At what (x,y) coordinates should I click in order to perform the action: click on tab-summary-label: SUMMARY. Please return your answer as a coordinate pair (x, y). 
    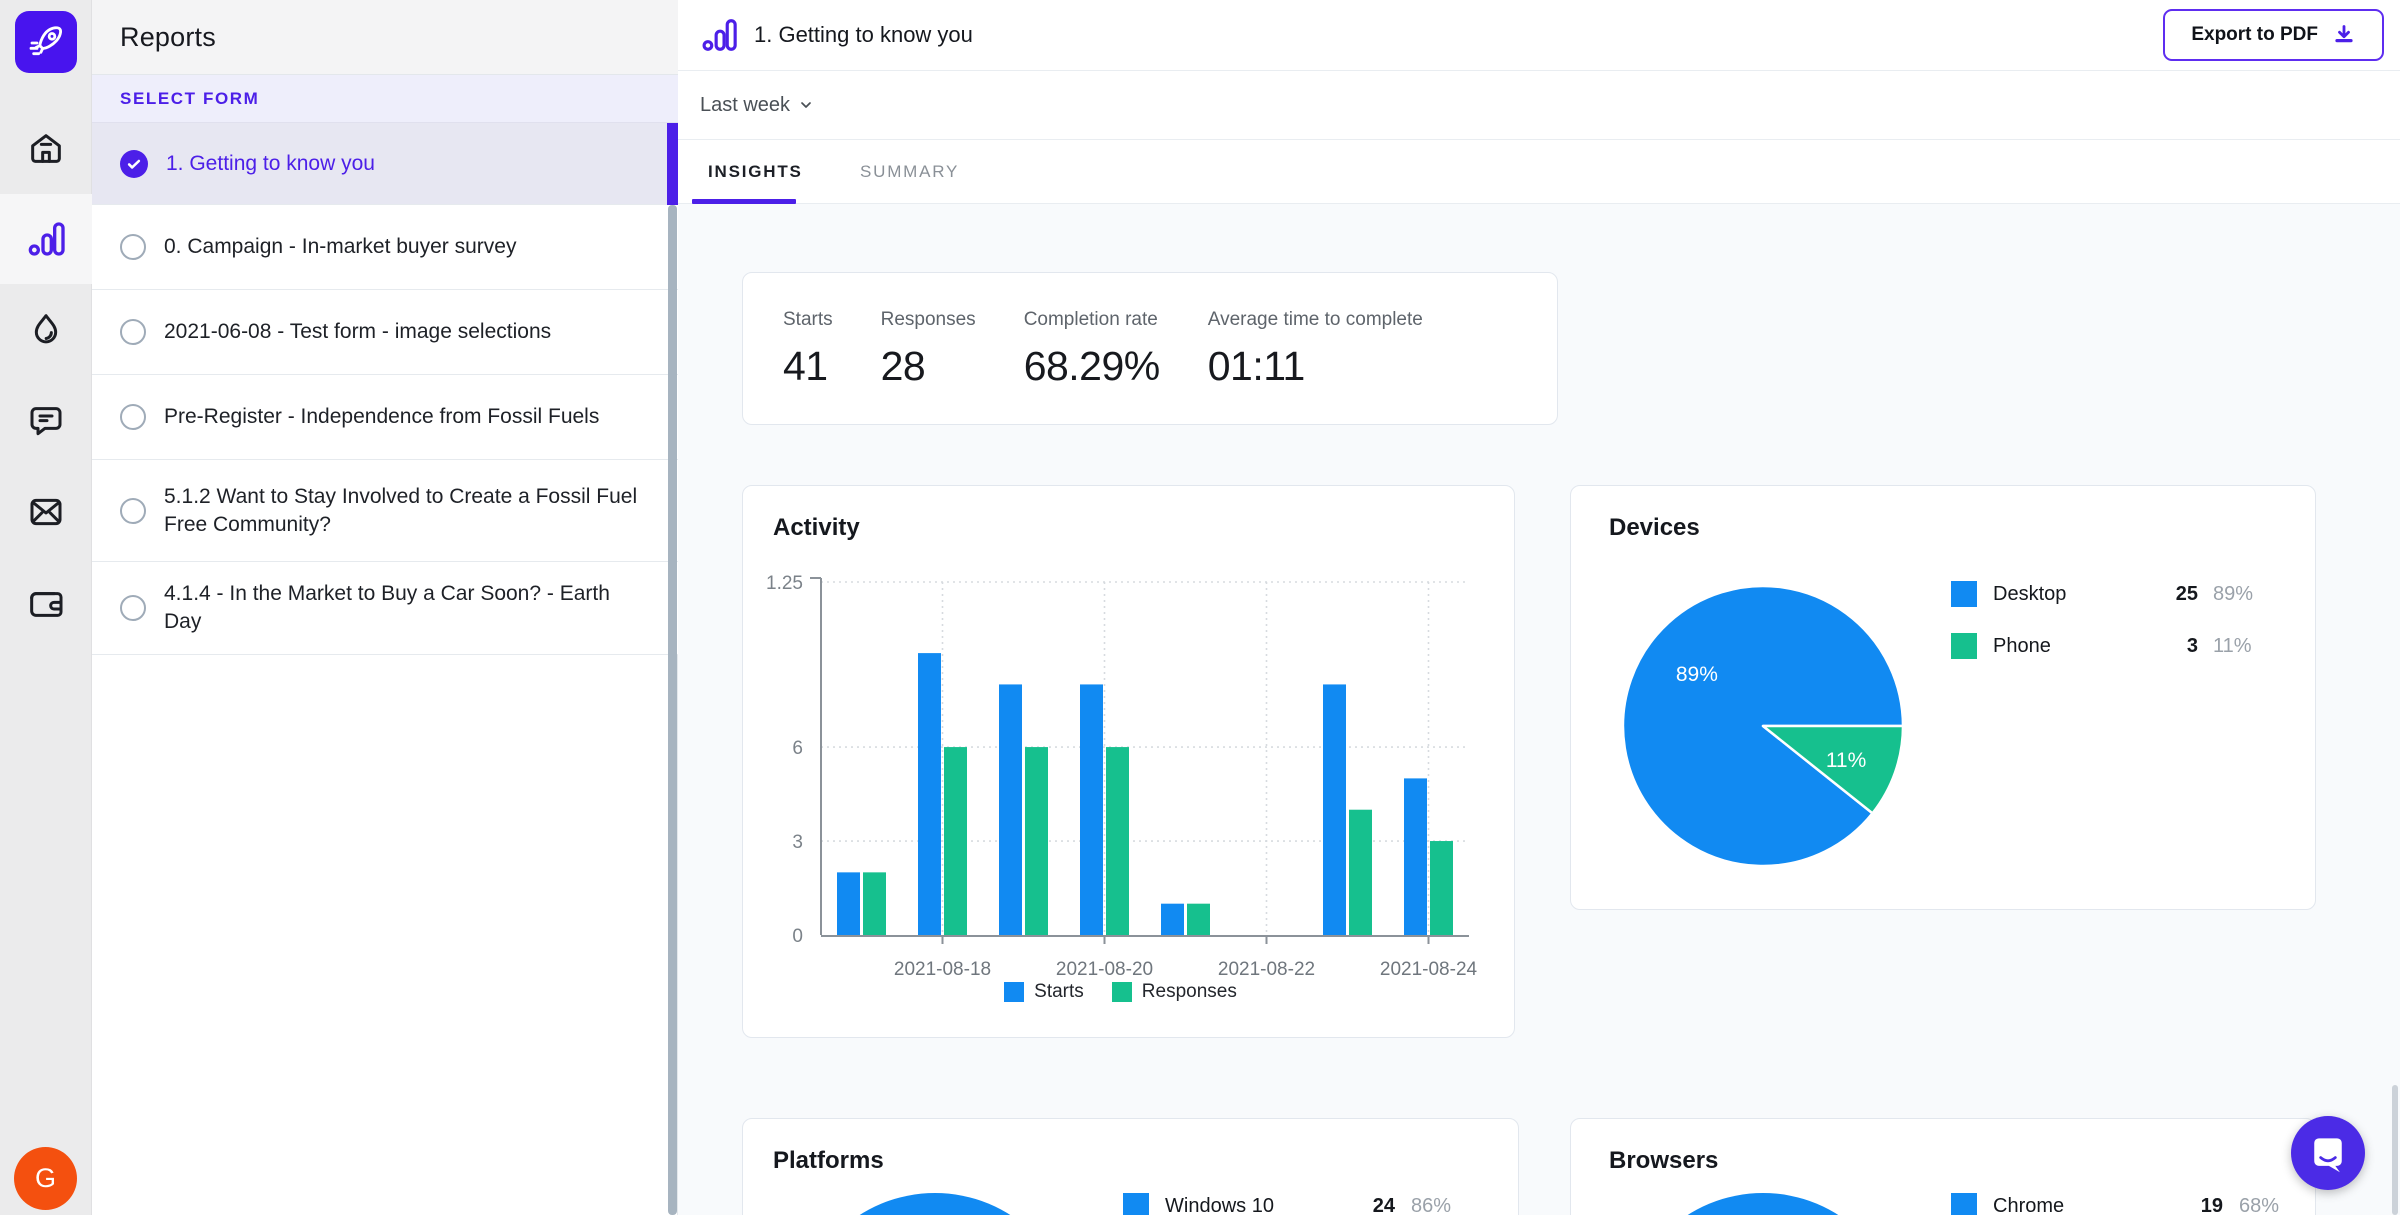
    Looking at the image, I should click on (910, 171).